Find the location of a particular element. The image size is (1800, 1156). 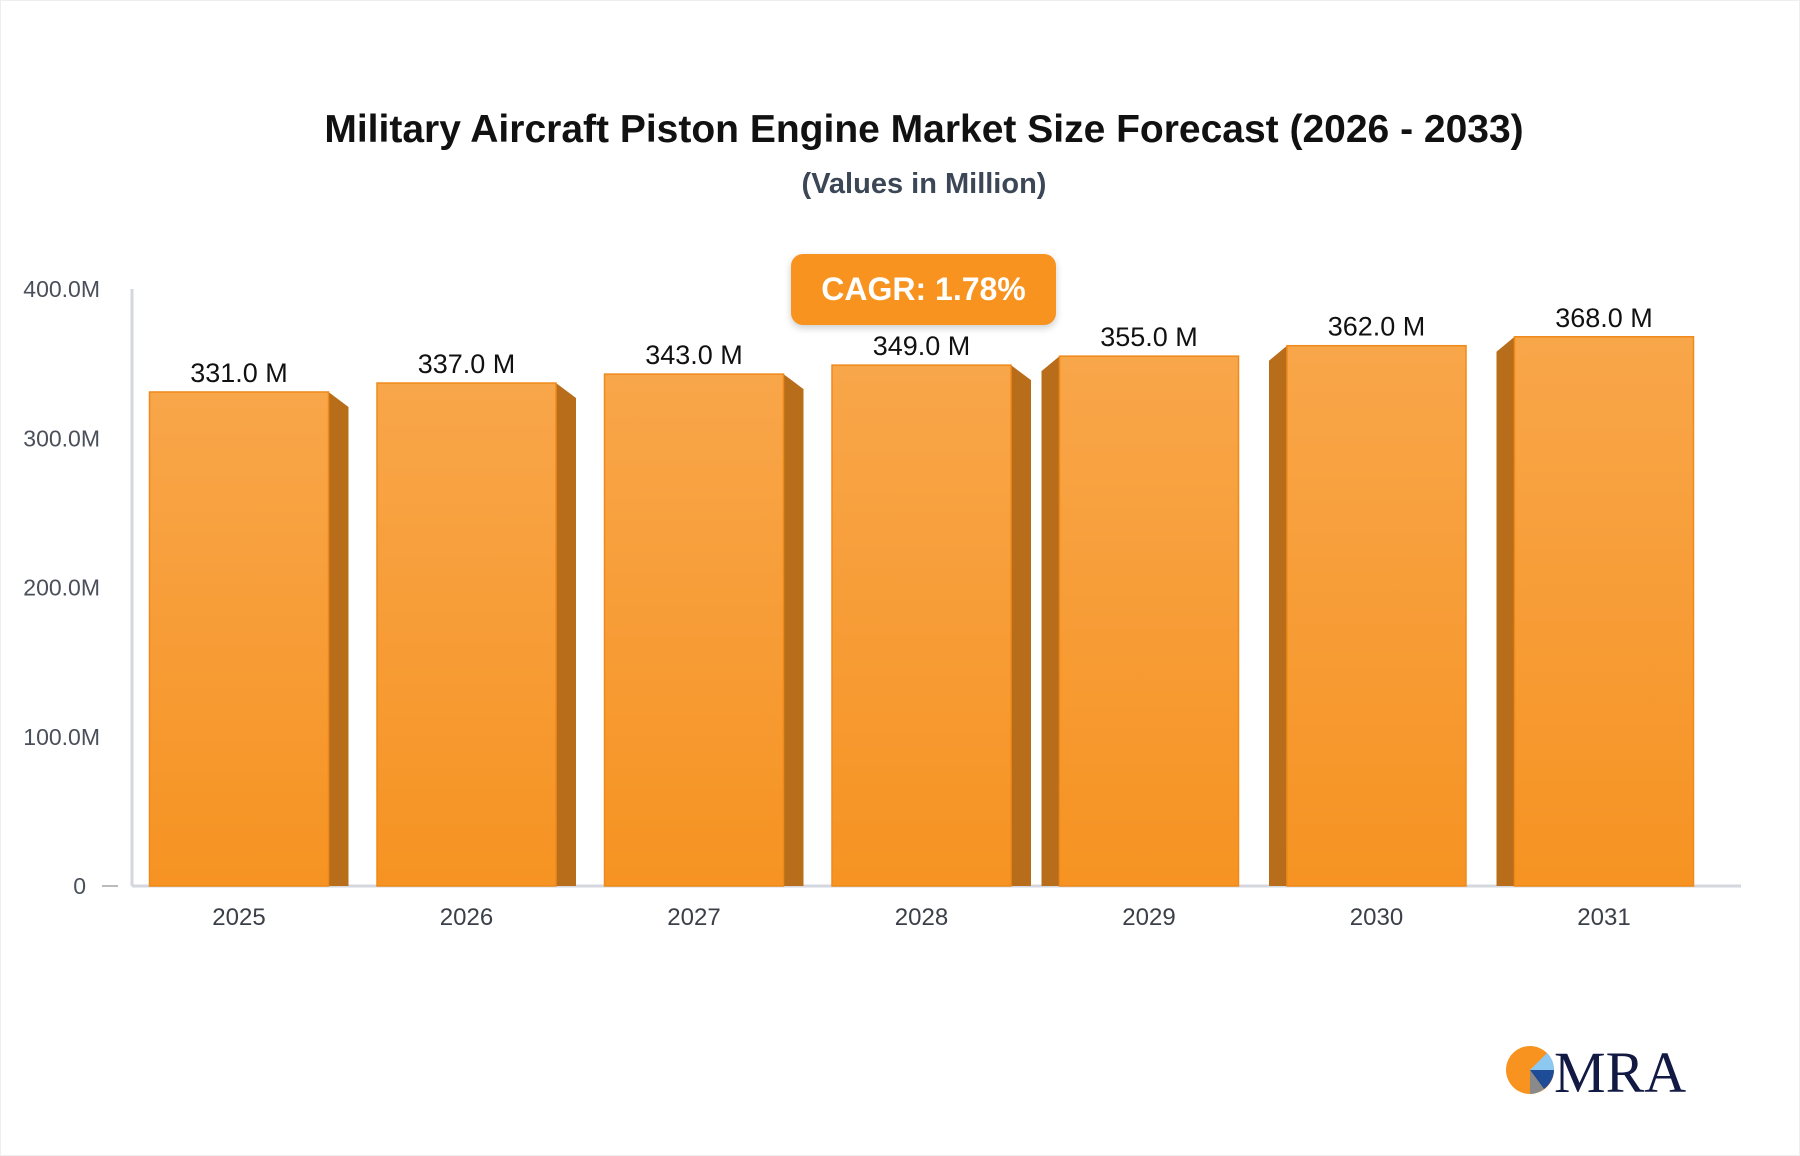

data-label: 331.0 M is located at coordinates (239, 373).